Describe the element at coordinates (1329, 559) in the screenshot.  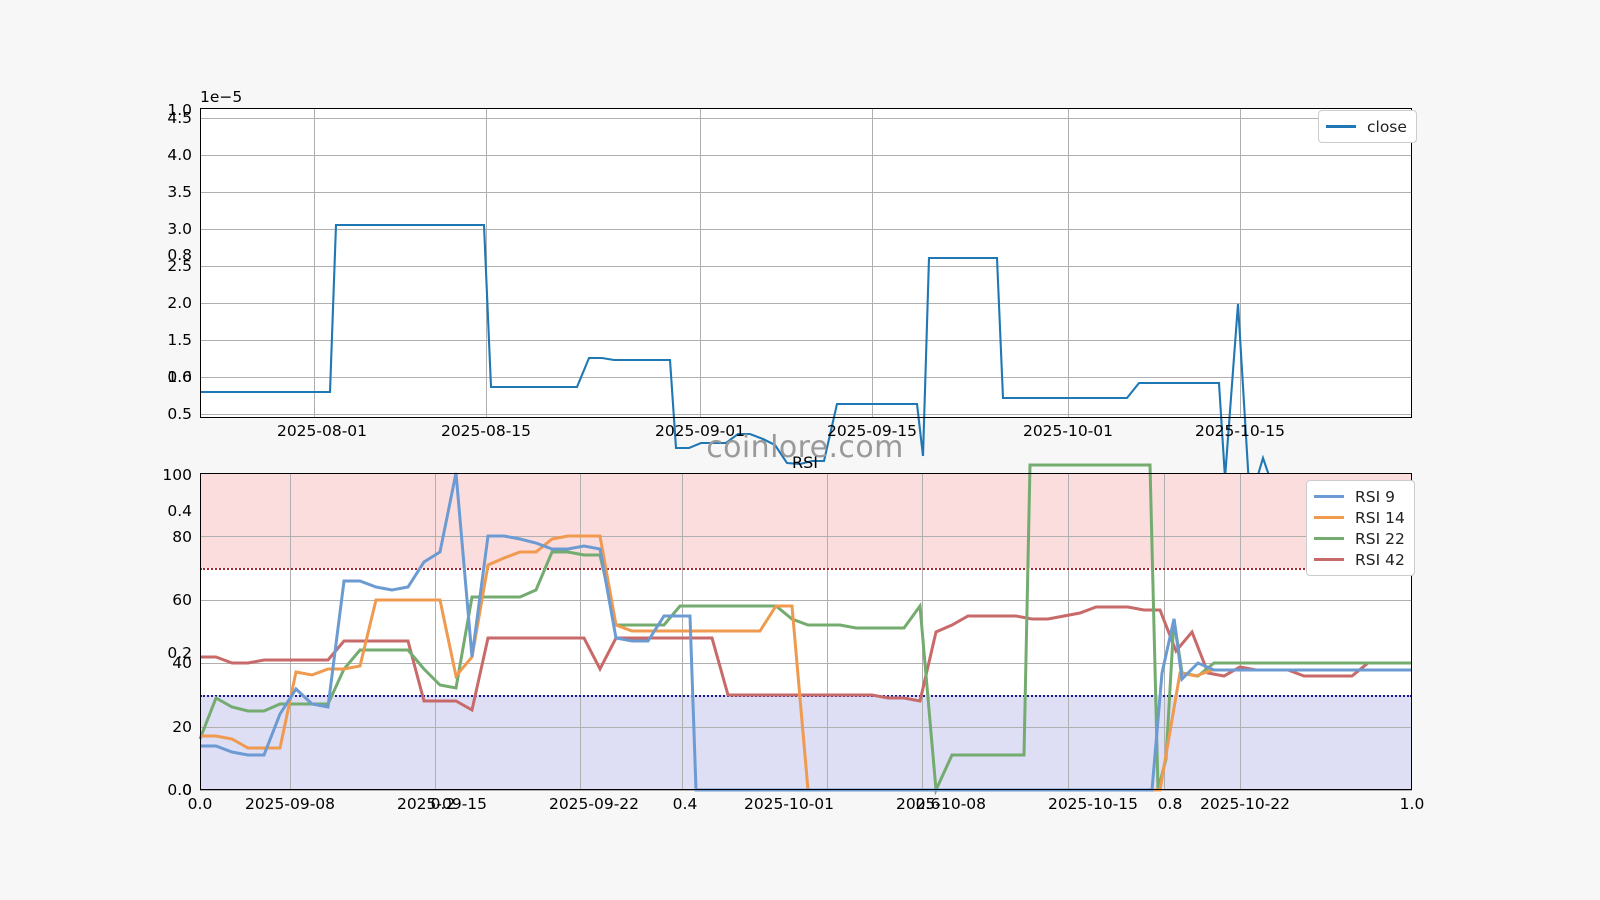
I see `rsi-42-color-swatch` at that location.